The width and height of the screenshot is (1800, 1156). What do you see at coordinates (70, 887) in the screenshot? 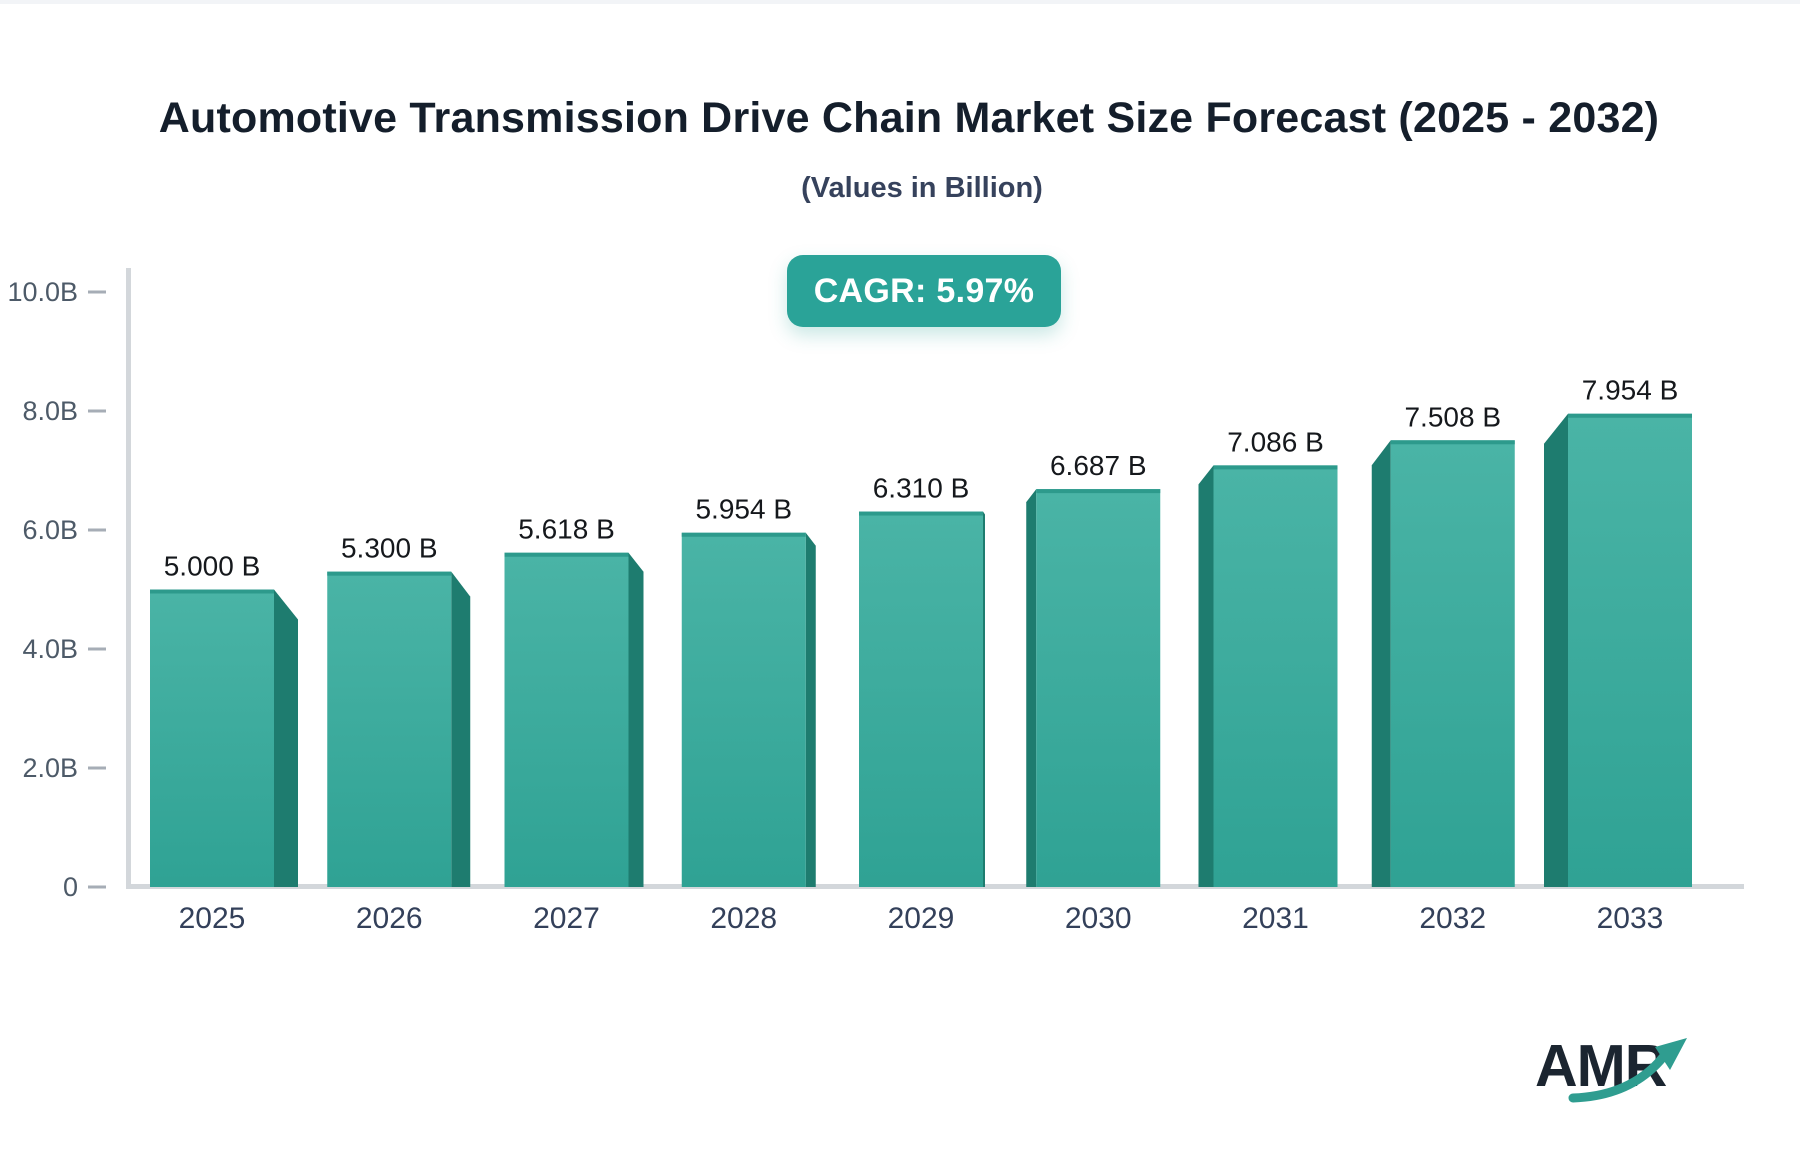
I see `y-tick-label: 0` at bounding box center [70, 887].